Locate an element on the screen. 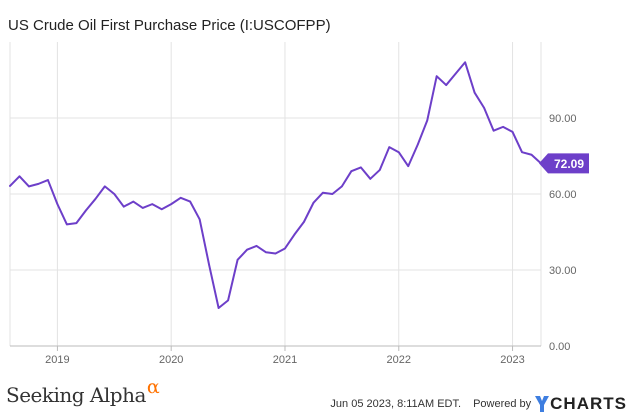 The height and width of the screenshot is (417, 635). seeking-alpha-logo: Seeking Alphaα is located at coordinates (83, 391).